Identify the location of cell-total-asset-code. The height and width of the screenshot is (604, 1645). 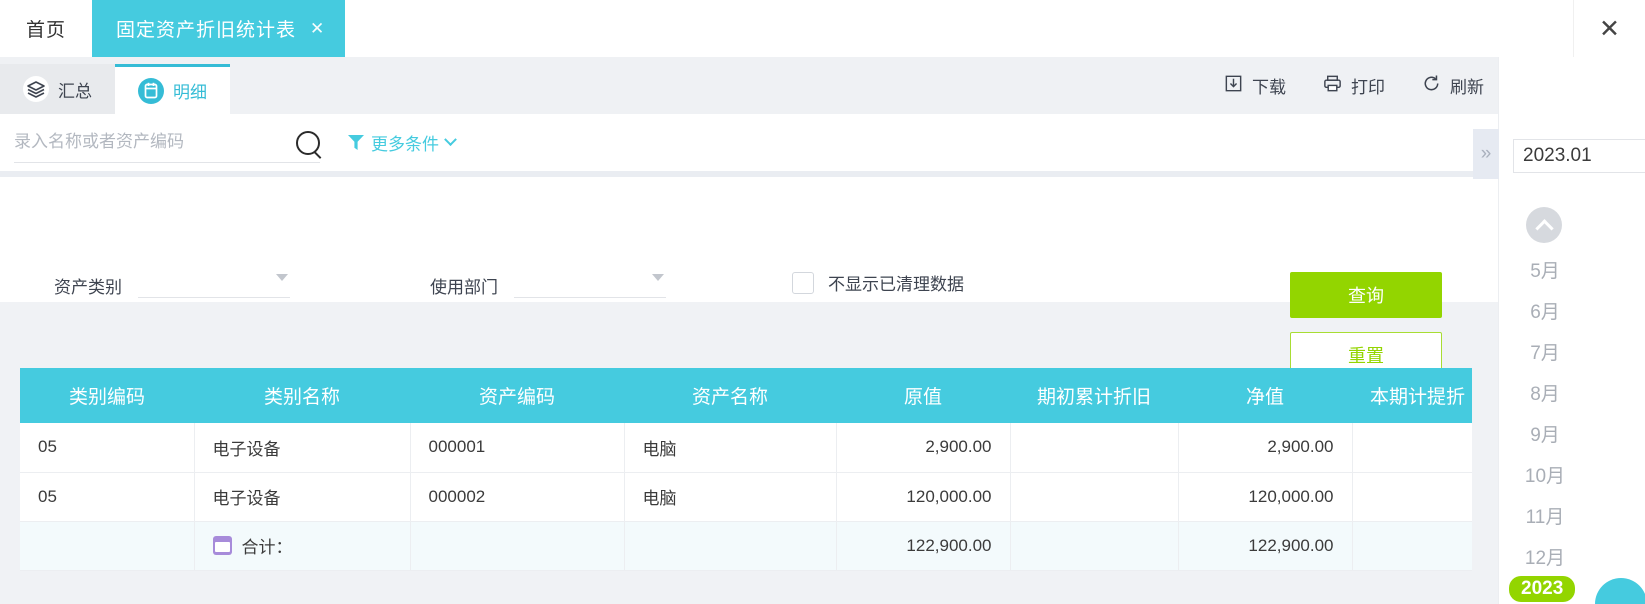
(517, 546).